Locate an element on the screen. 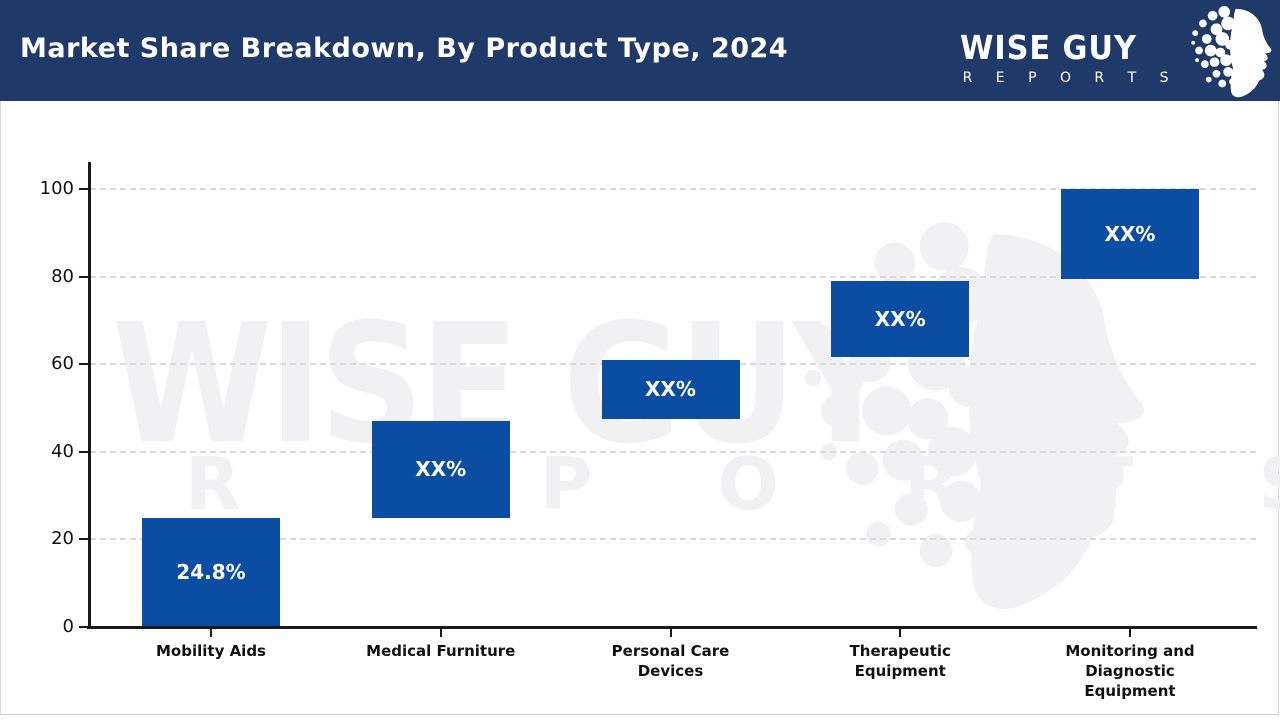 This screenshot has height=720, width=1280. bar-segment-monitoring-and-diagnostic-equipment: XX% is located at coordinates (1130, 234).